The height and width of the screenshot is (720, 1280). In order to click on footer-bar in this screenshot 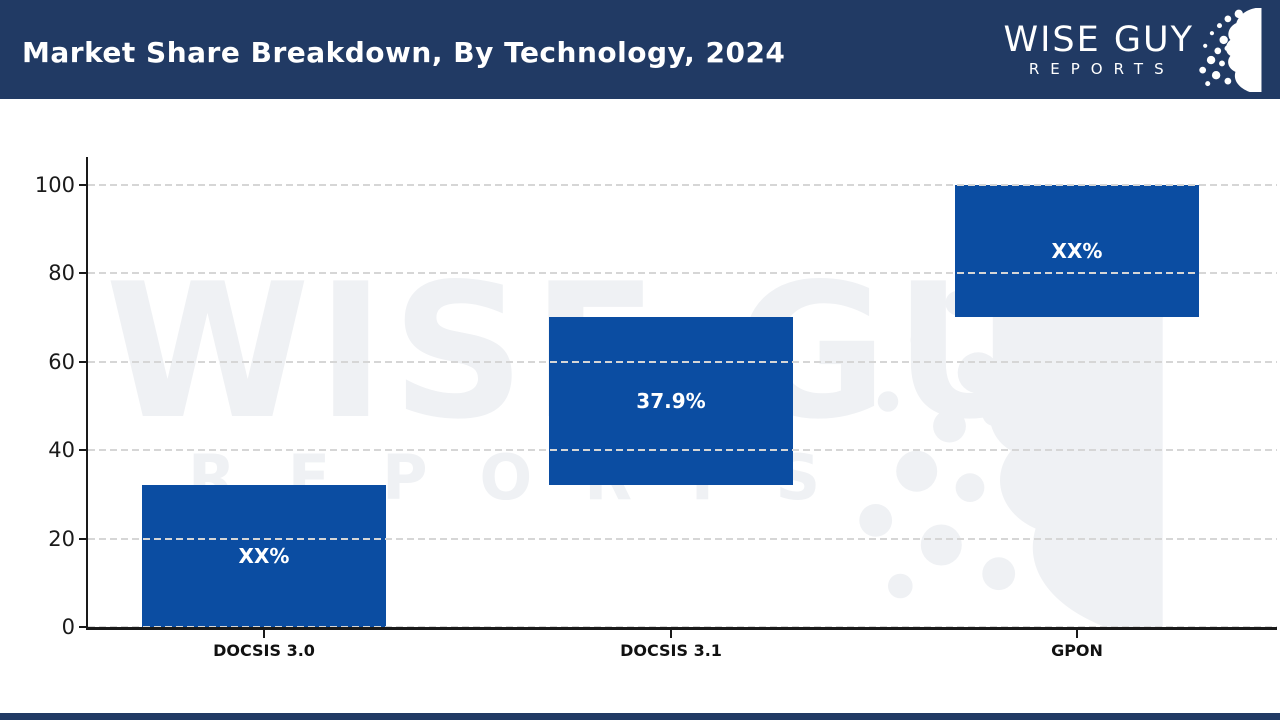, I will do `click(640, 716)`.